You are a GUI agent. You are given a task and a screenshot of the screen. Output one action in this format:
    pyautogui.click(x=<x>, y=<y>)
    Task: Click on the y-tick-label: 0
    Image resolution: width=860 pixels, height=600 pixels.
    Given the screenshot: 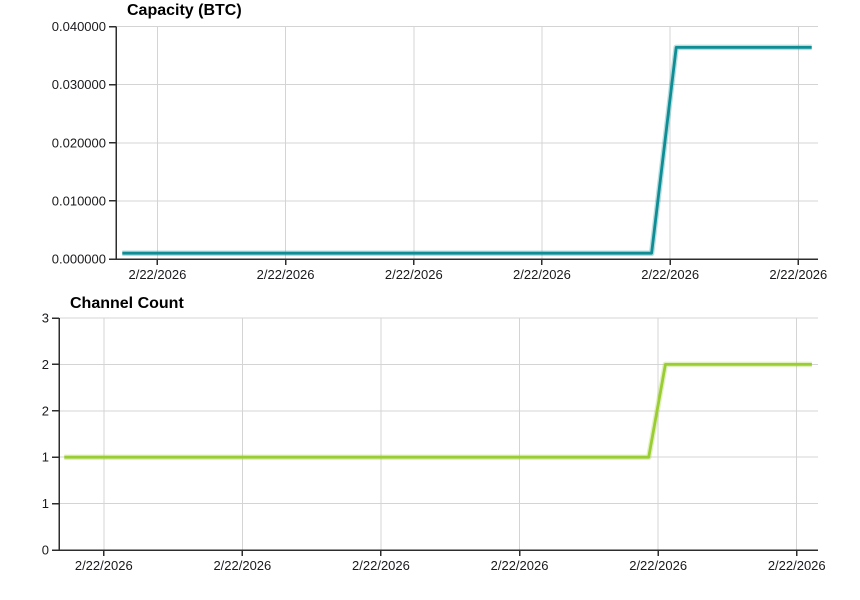 What is the action you would take?
    pyautogui.click(x=45, y=550)
    